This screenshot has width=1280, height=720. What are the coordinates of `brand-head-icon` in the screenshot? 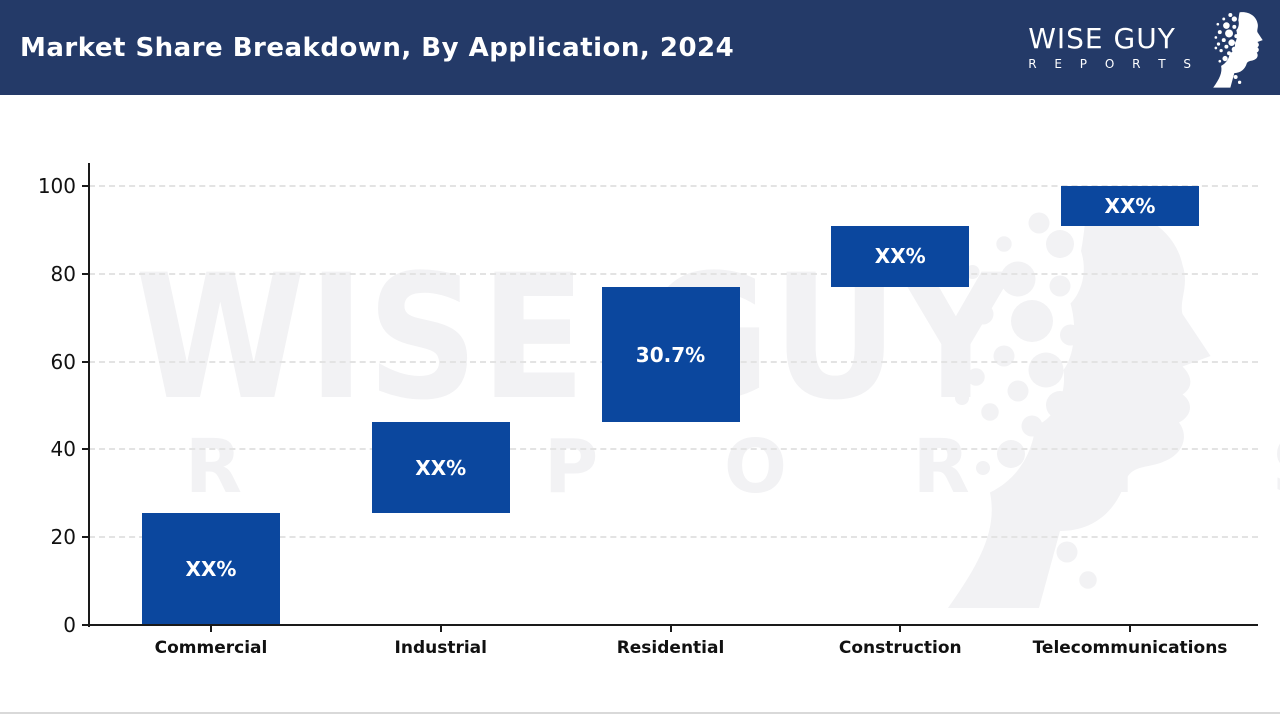 It's located at (1238, 49).